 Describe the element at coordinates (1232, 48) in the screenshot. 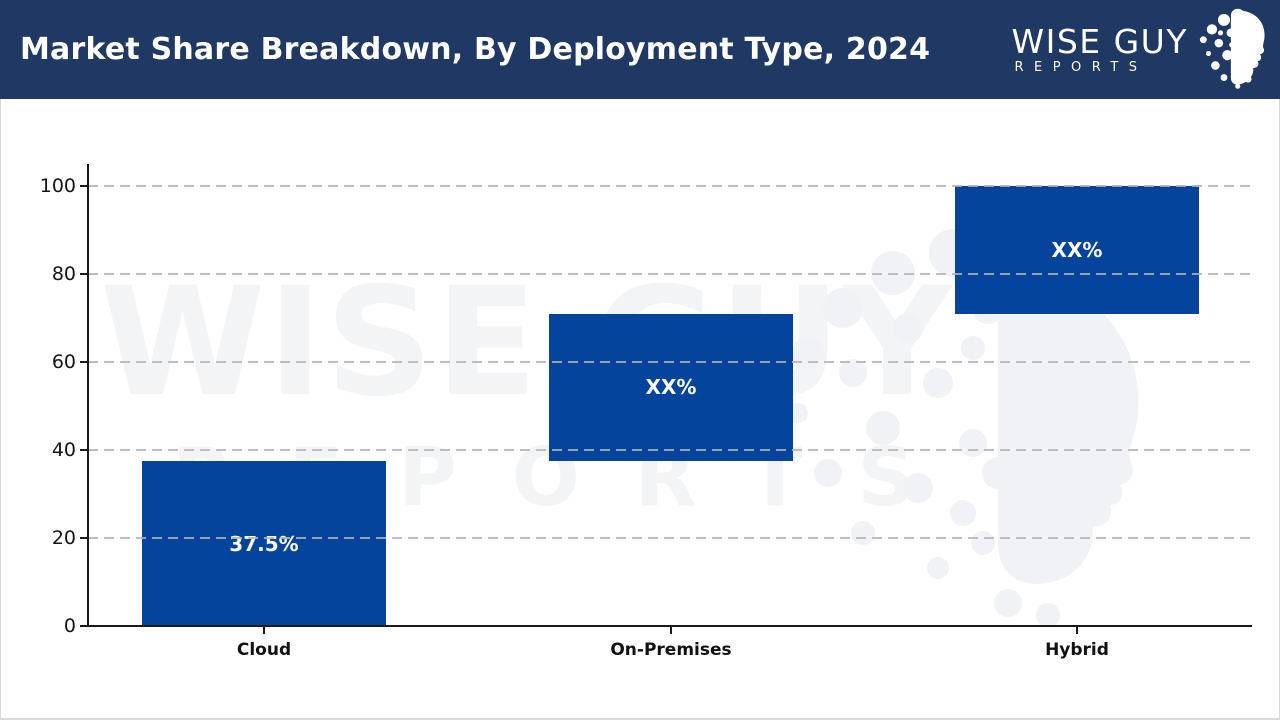

I see `wiseguy-head-icon` at that location.